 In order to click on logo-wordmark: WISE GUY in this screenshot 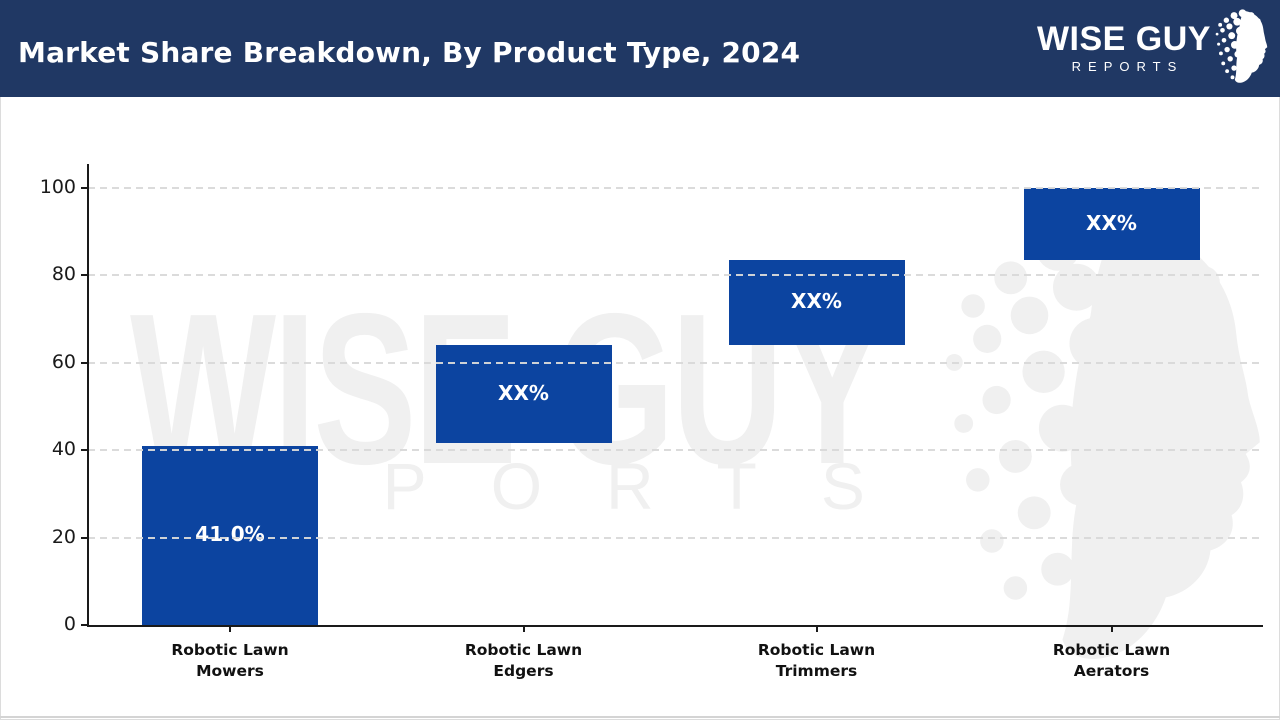, I will do `click(1123, 39)`.